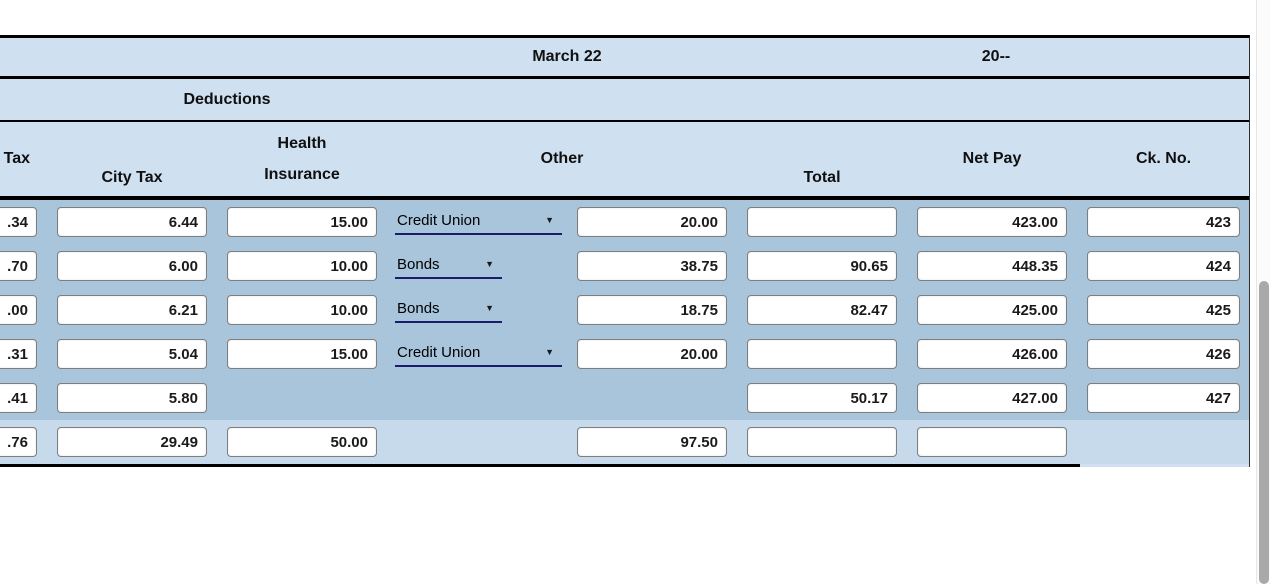 This screenshot has width=1270, height=584. I want to click on date-header-row: March 22 20--, so click(624, 57).